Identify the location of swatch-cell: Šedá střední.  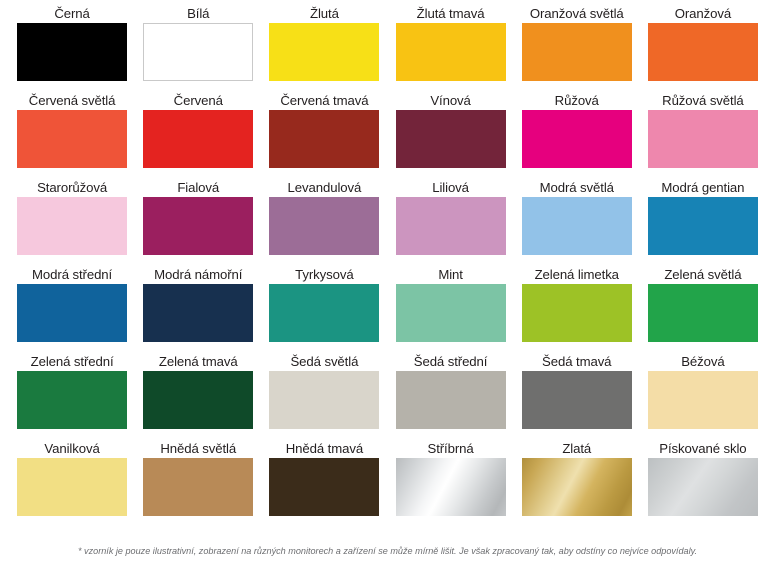
(450, 395).